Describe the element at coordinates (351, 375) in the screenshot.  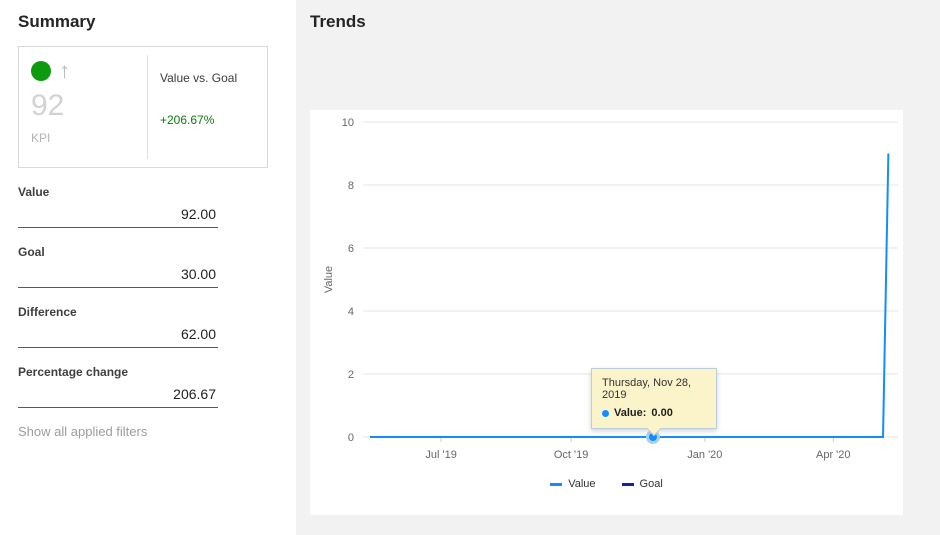
I see `y-tick-label: 2` at that location.